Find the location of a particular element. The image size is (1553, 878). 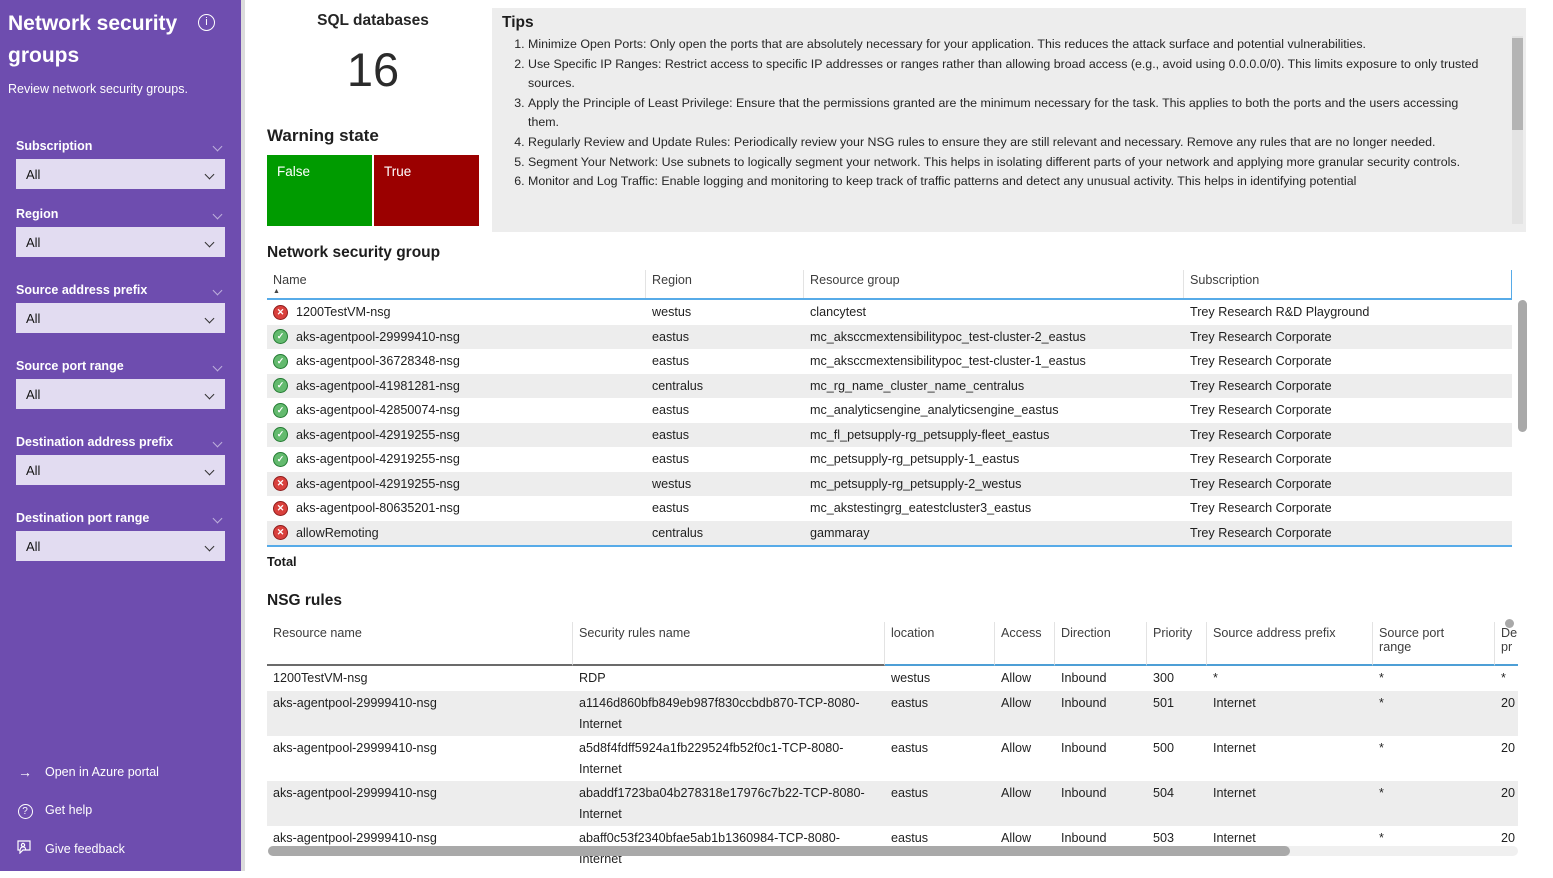

give-feedback-link: Give feedback is located at coordinates (121, 848).